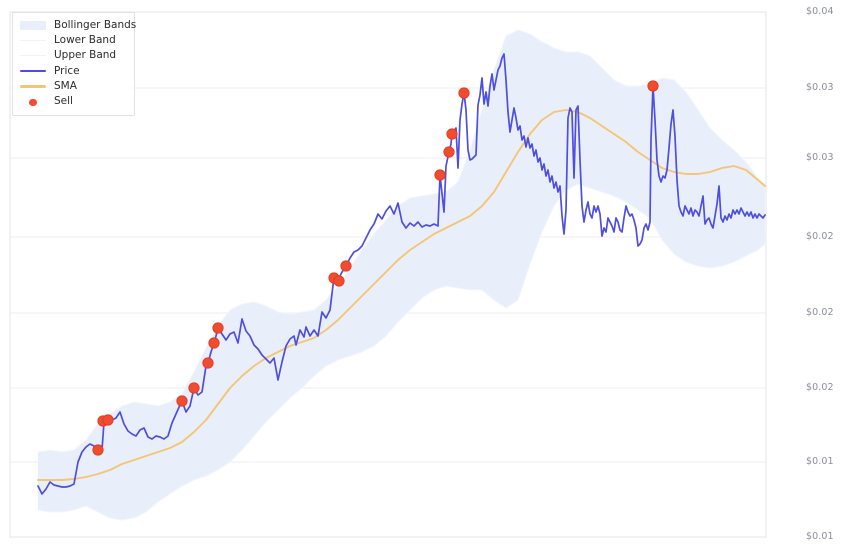 The image size is (842, 551). I want to click on legend-item-label: Lower Band, so click(85, 40).